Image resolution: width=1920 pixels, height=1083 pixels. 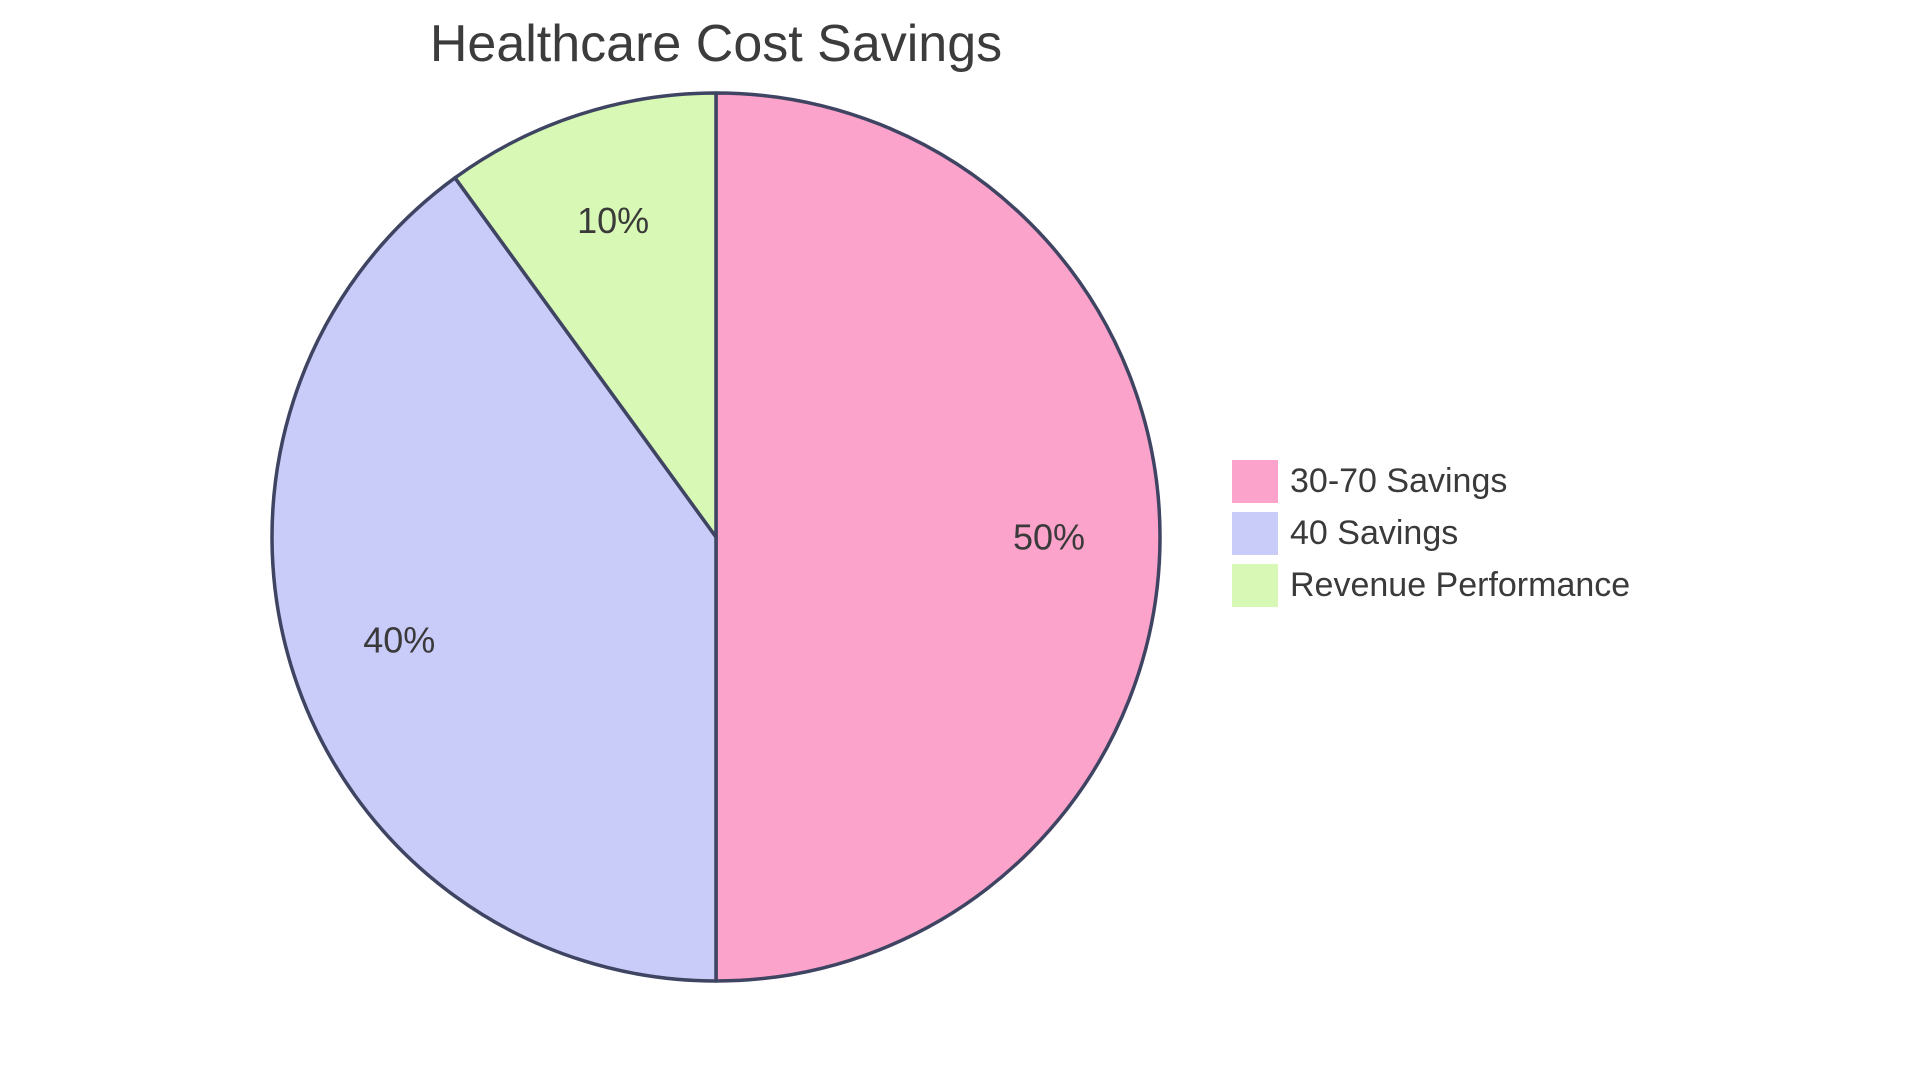 What do you see at coordinates (399, 639) in the screenshot?
I see `pie-slice-pct-label: 40%` at bounding box center [399, 639].